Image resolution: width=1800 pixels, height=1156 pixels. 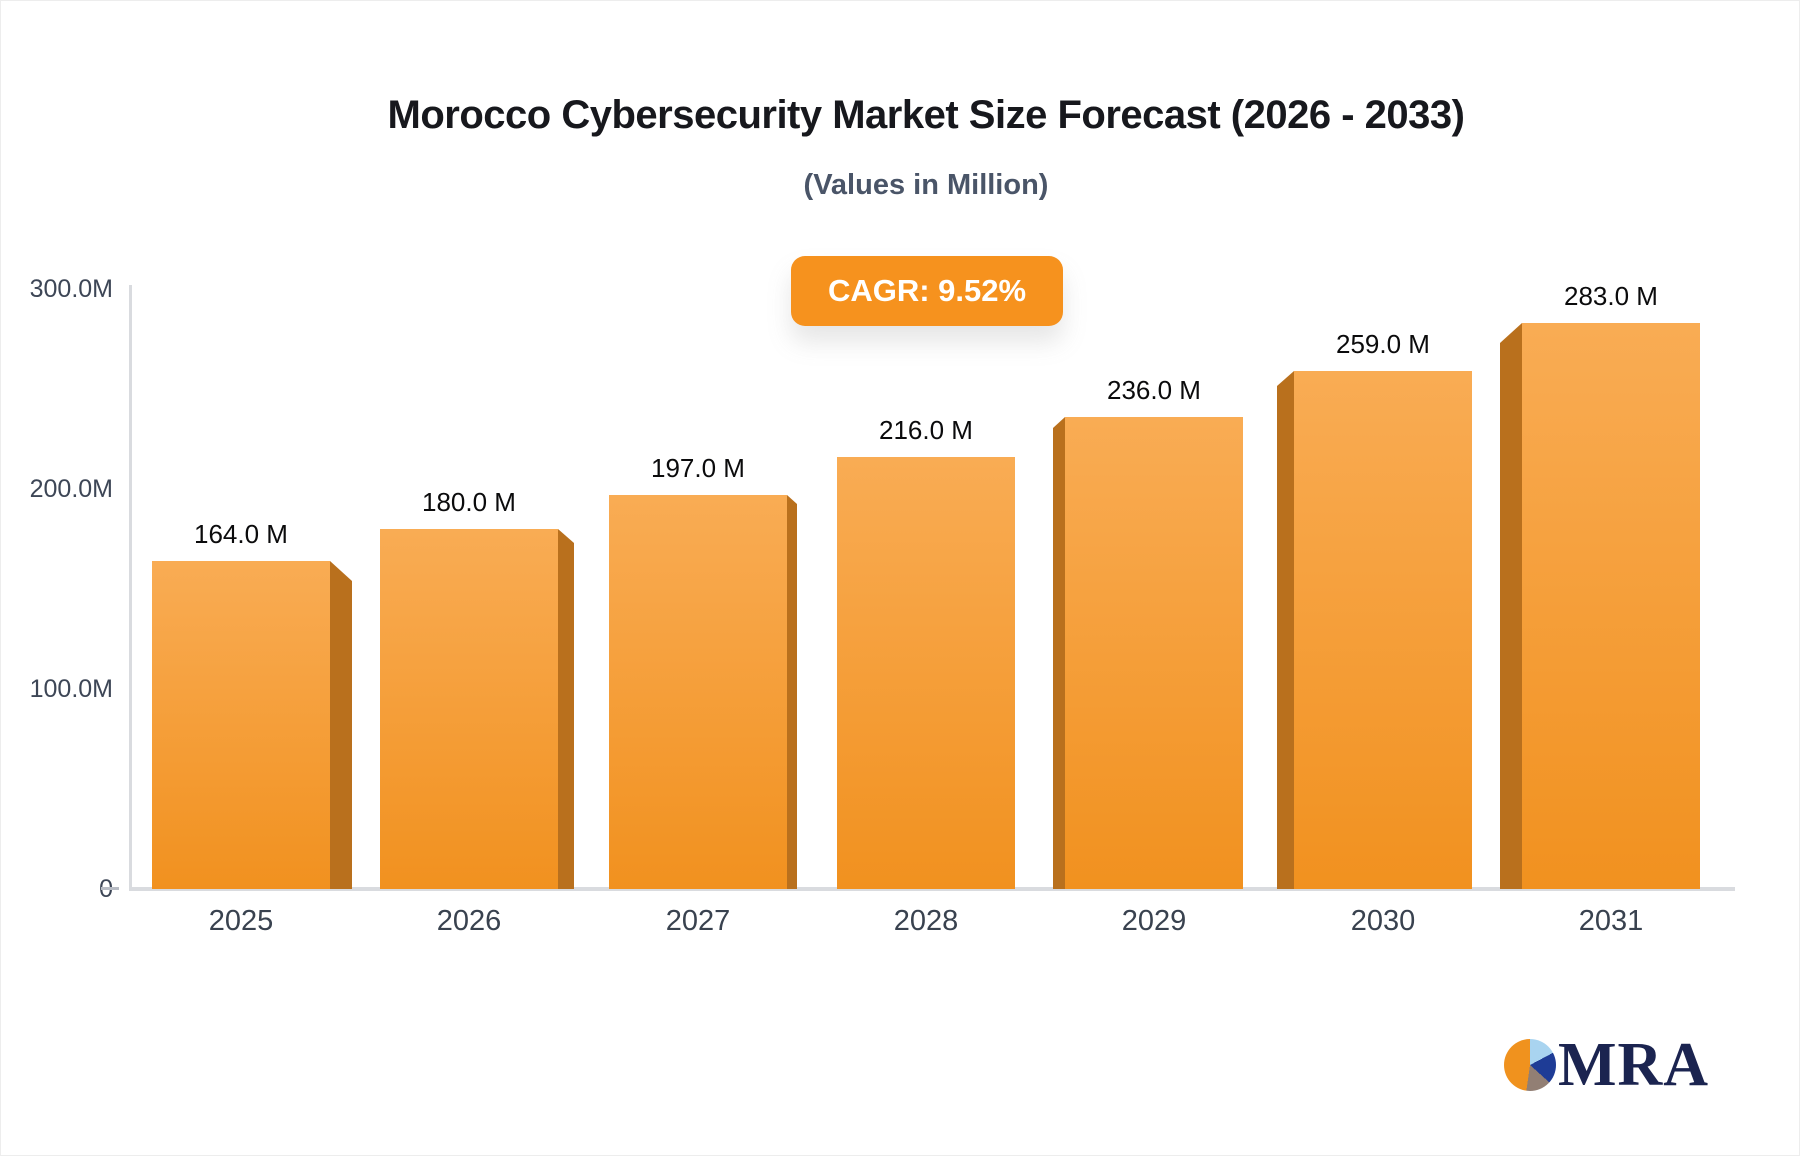 I want to click on bar-2028, so click(x=926, y=673).